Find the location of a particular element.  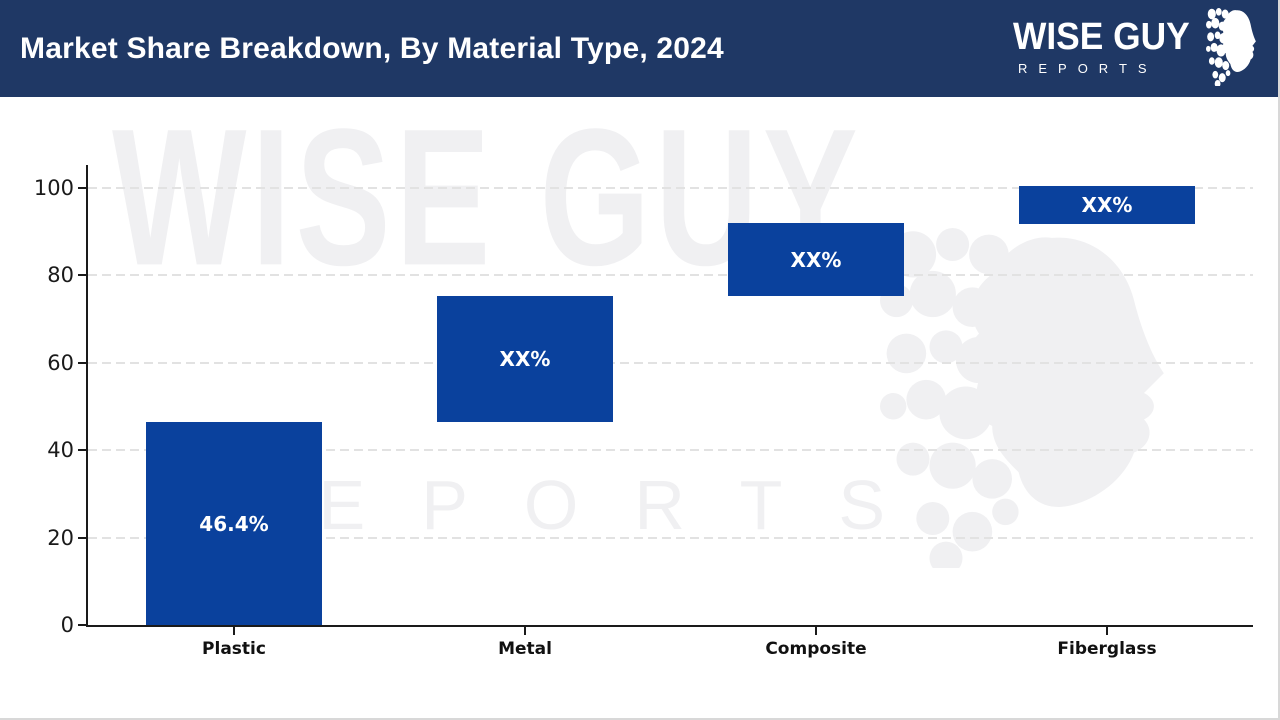

brand-face-icon is located at coordinates (1231, 47).